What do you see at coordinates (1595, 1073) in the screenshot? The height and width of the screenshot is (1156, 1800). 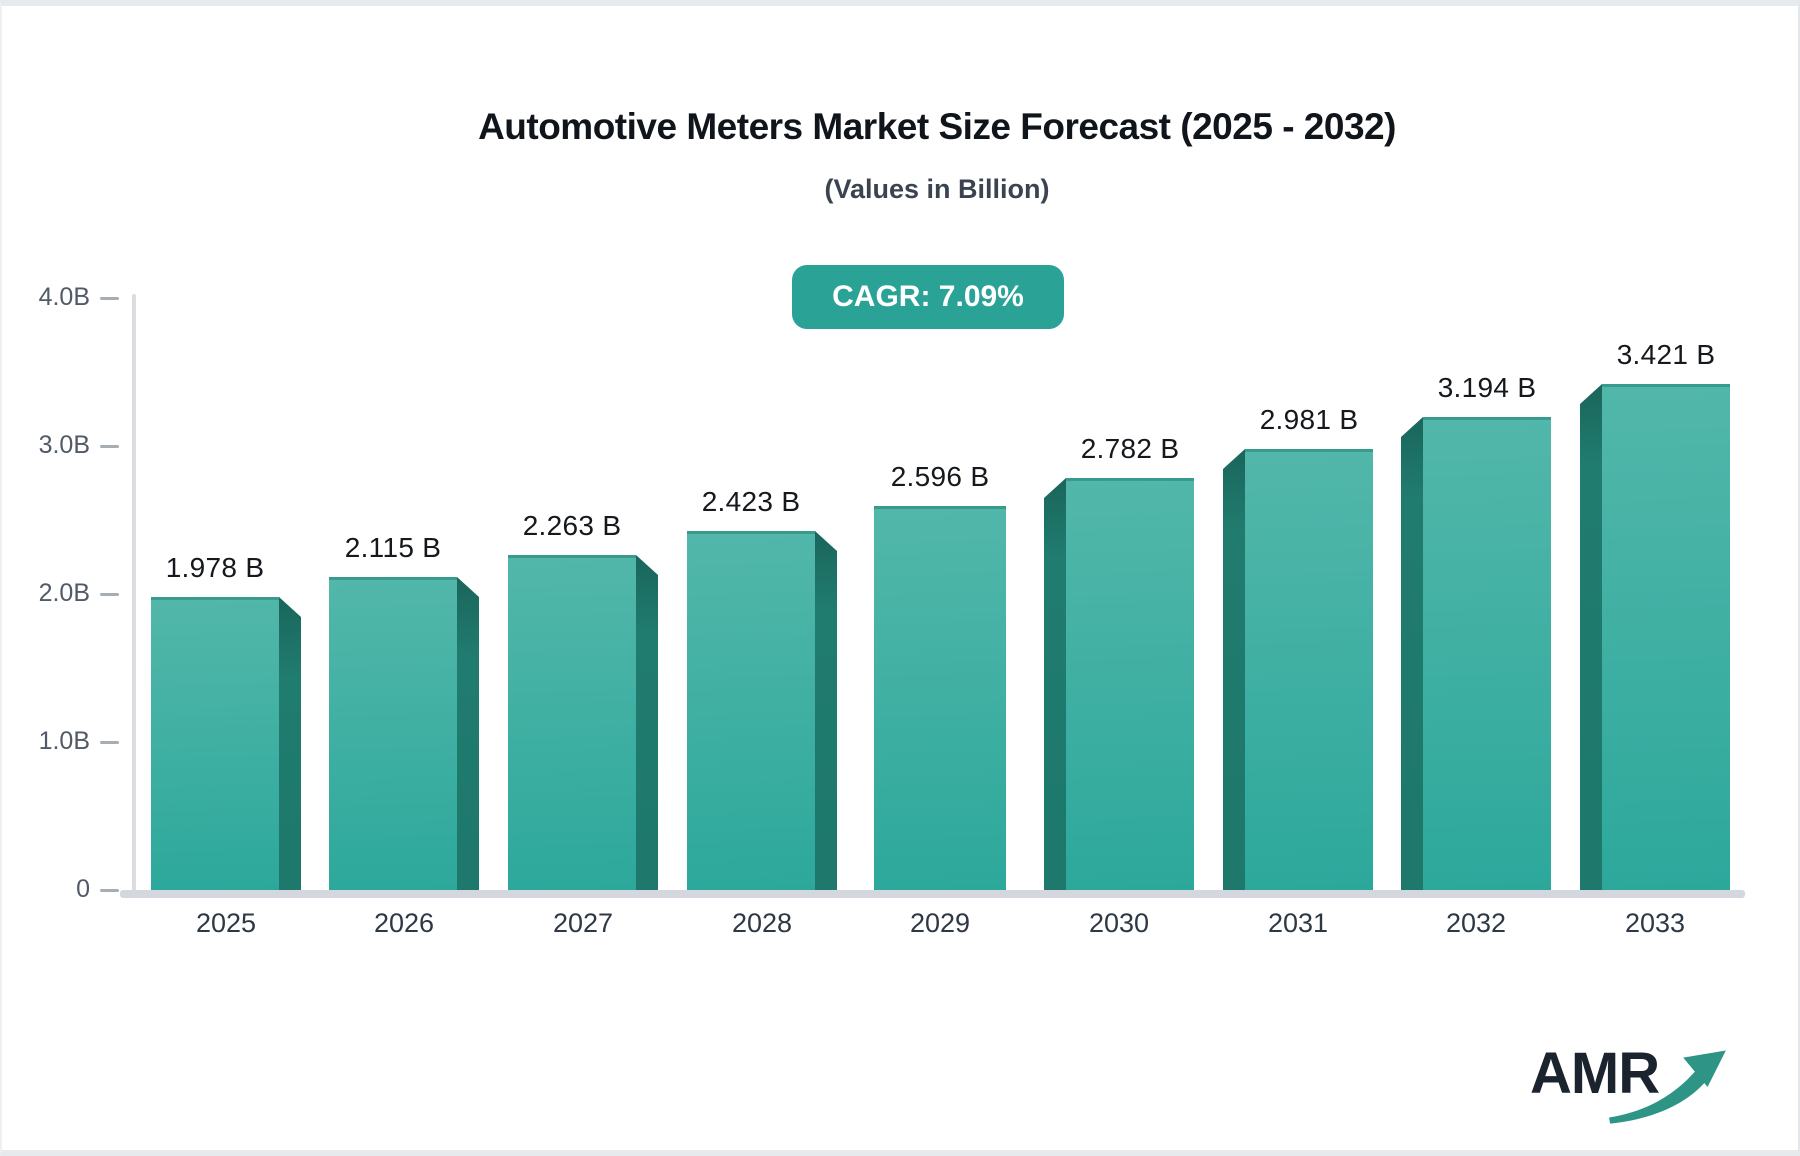 I see `amr-logo-text: AMR` at bounding box center [1595, 1073].